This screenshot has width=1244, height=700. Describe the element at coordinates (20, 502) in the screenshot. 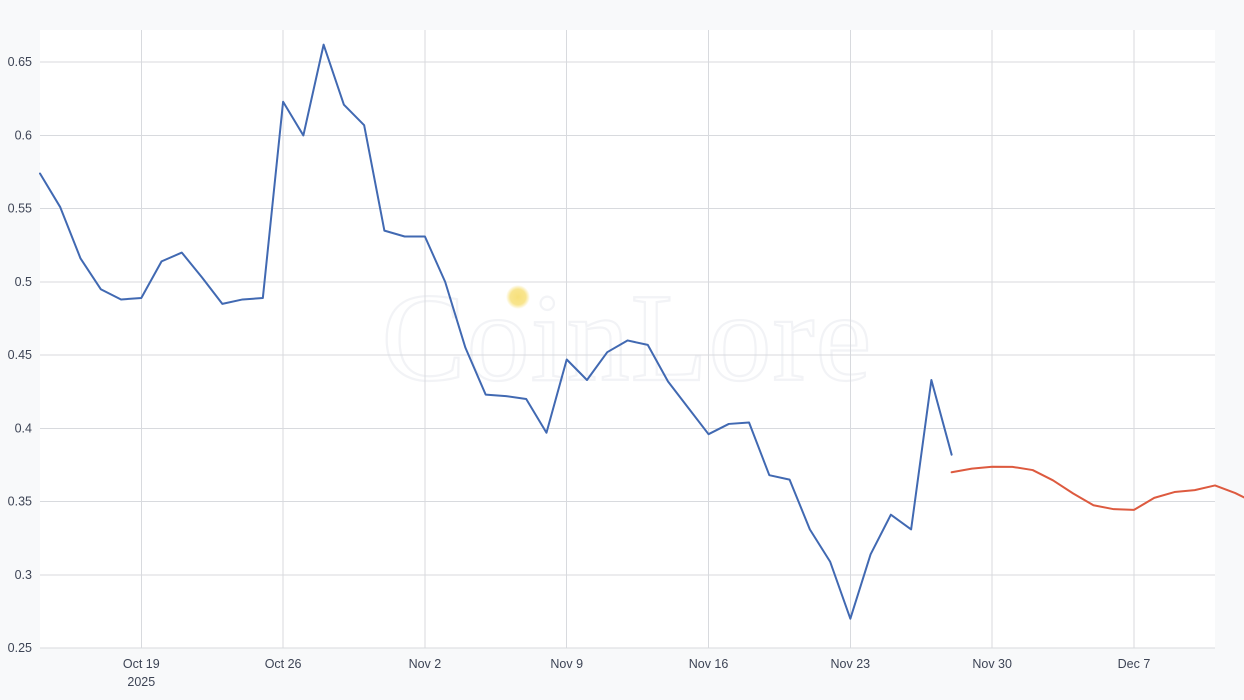

I see `y-tick-label: 0.35` at that location.